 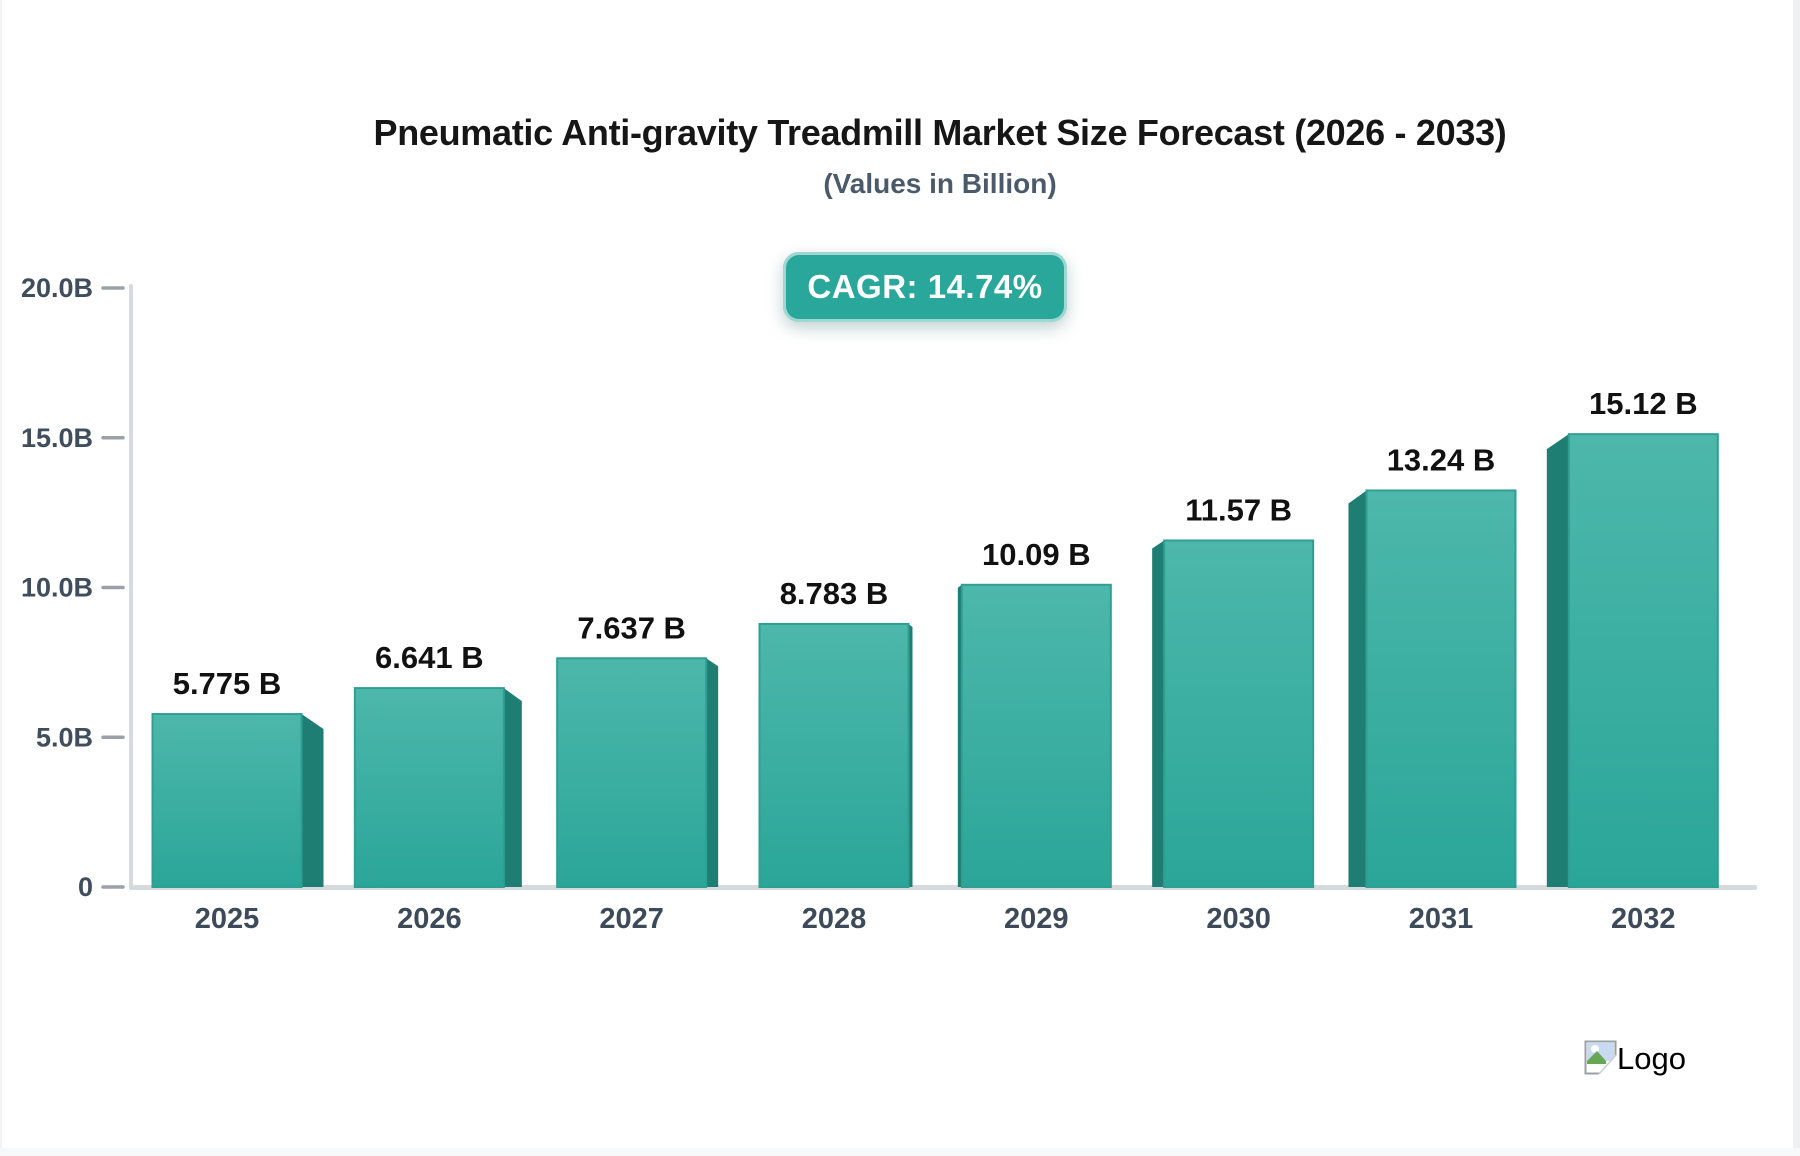 What do you see at coordinates (429, 657) in the screenshot?
I see `bar-value-label: 6.641 B` at bounding box center [429, 657].